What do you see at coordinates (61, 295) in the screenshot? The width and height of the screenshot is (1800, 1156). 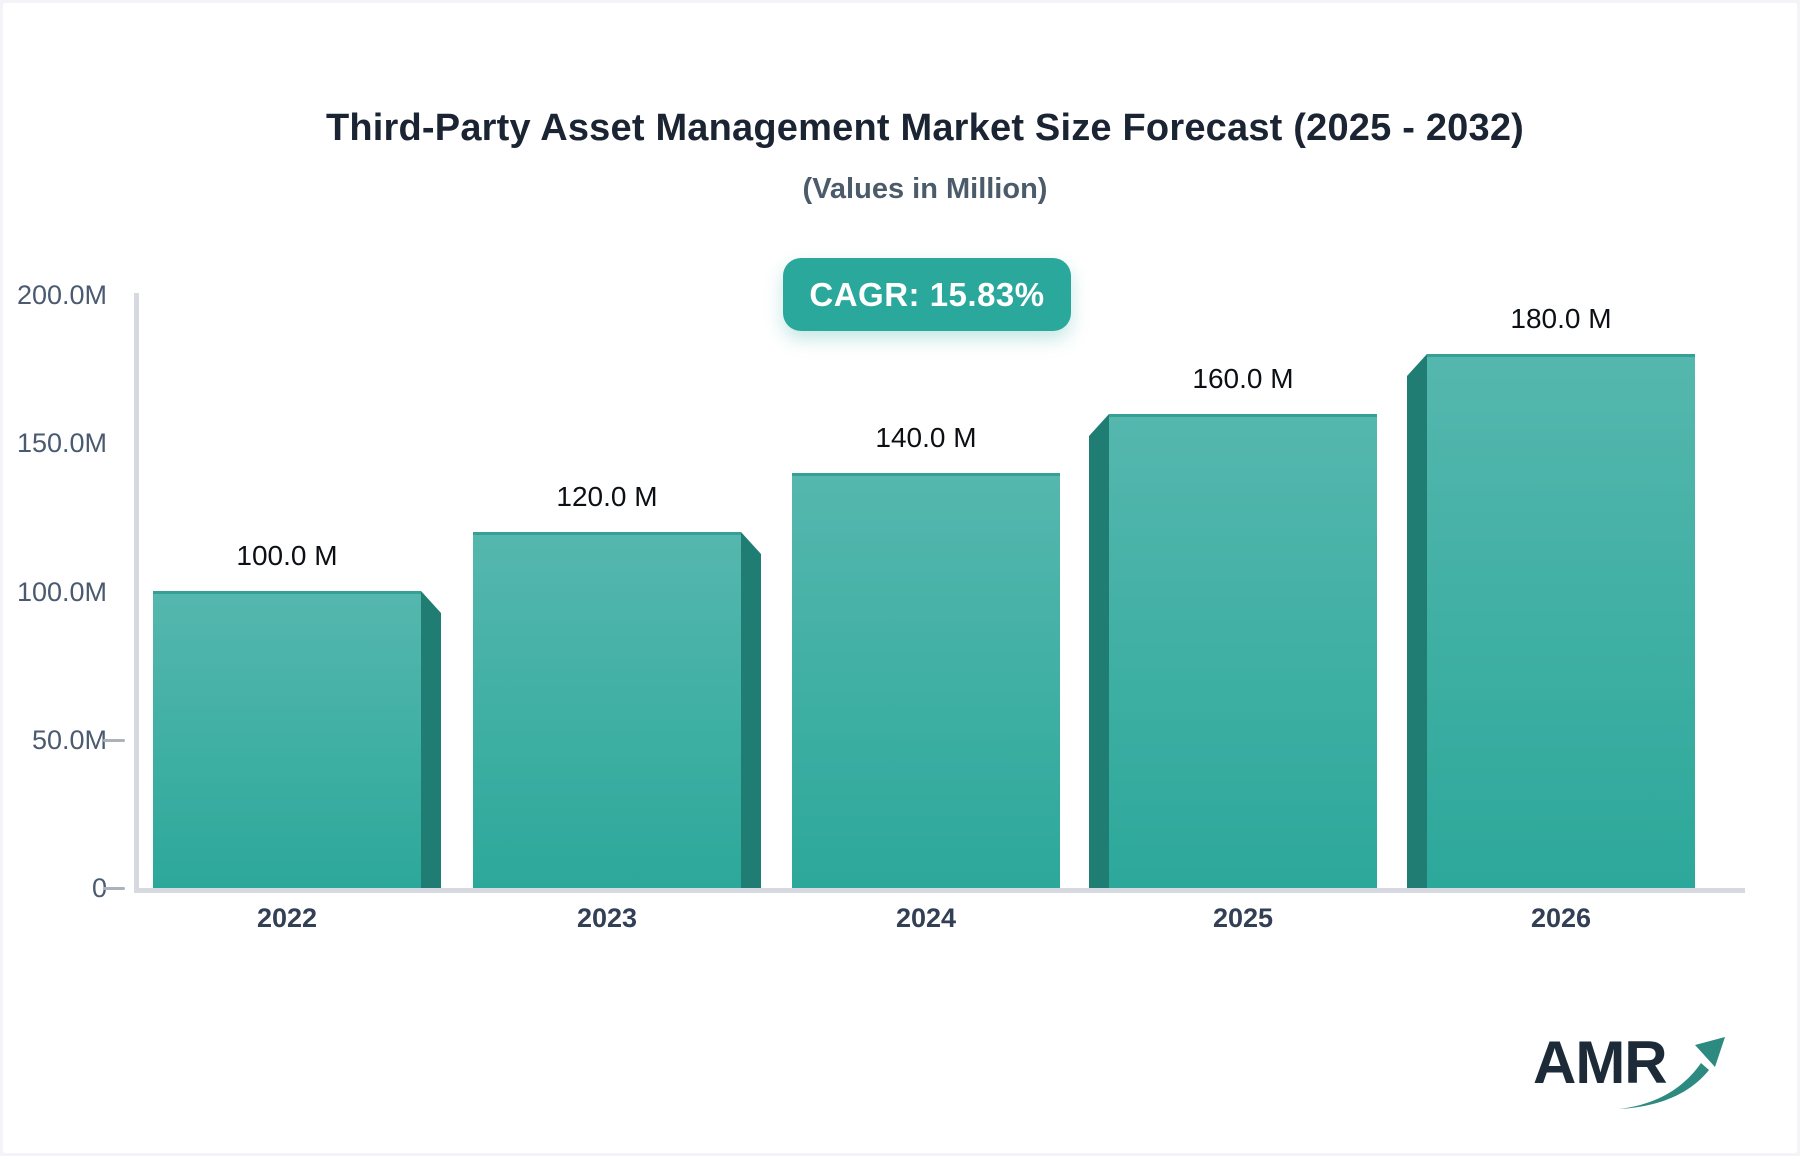 I see `y-tick-label-200.0M: 200.0M` at bounding box center [61, 295].